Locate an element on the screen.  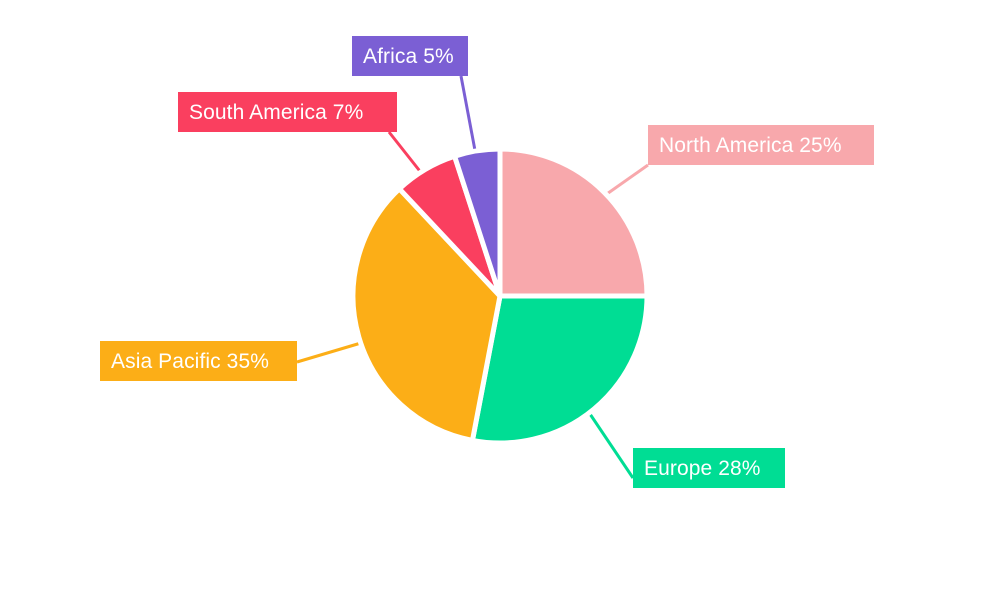
slice-label-europe: Europe 28% is located at coordinates (709, 468).